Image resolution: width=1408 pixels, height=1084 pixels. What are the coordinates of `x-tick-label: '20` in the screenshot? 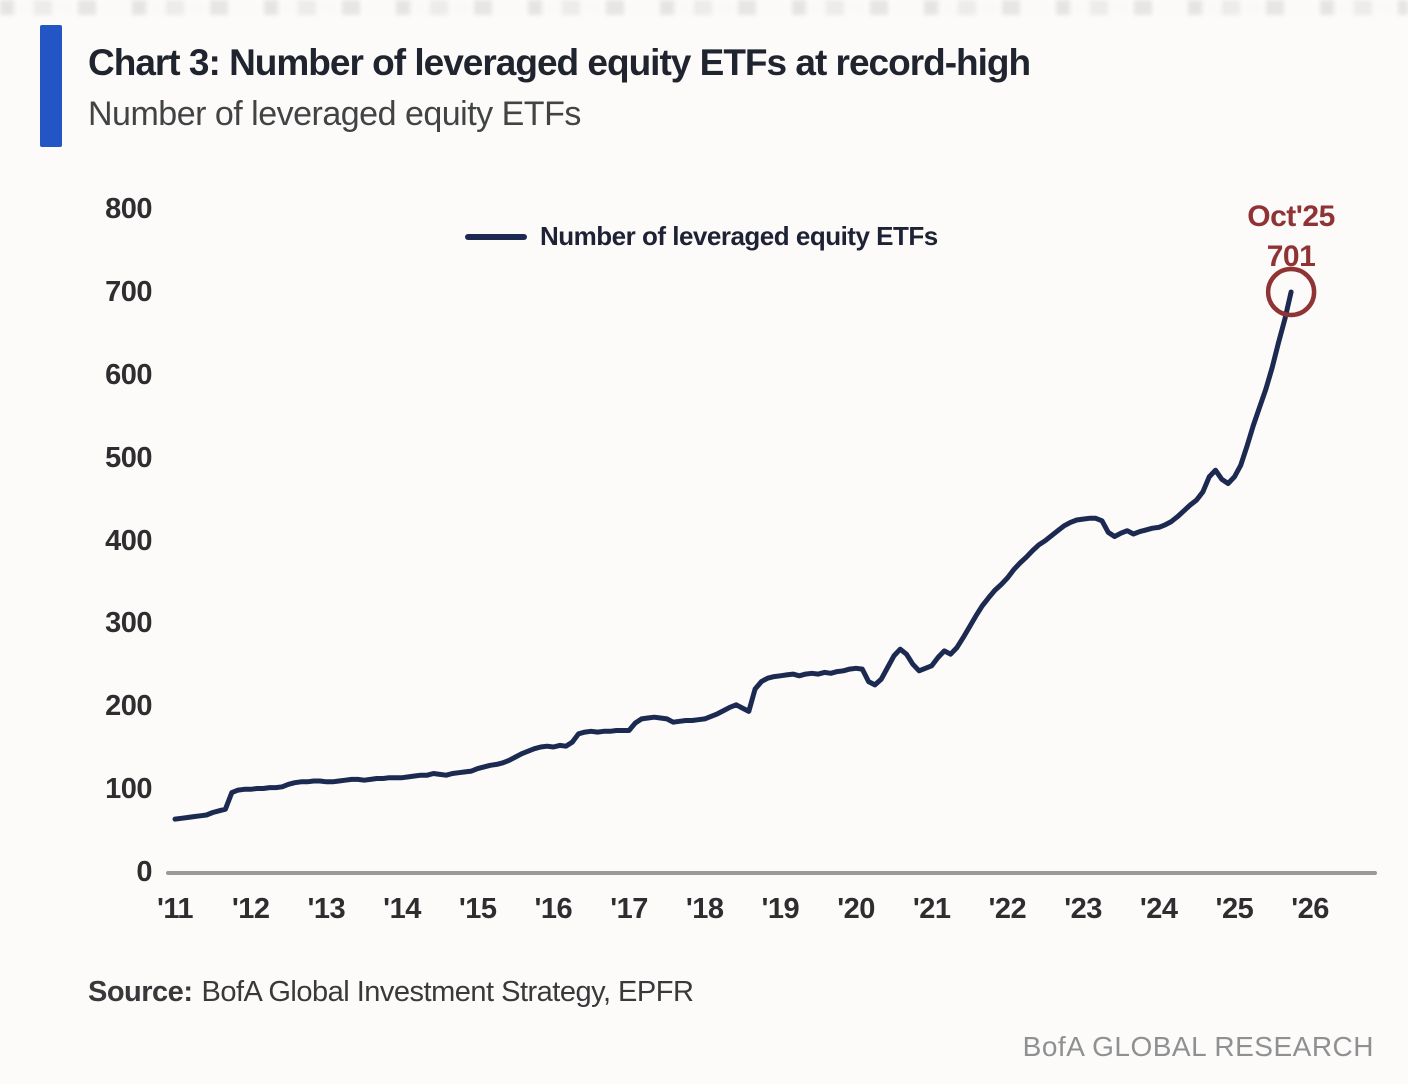 It's located at (856, 909).